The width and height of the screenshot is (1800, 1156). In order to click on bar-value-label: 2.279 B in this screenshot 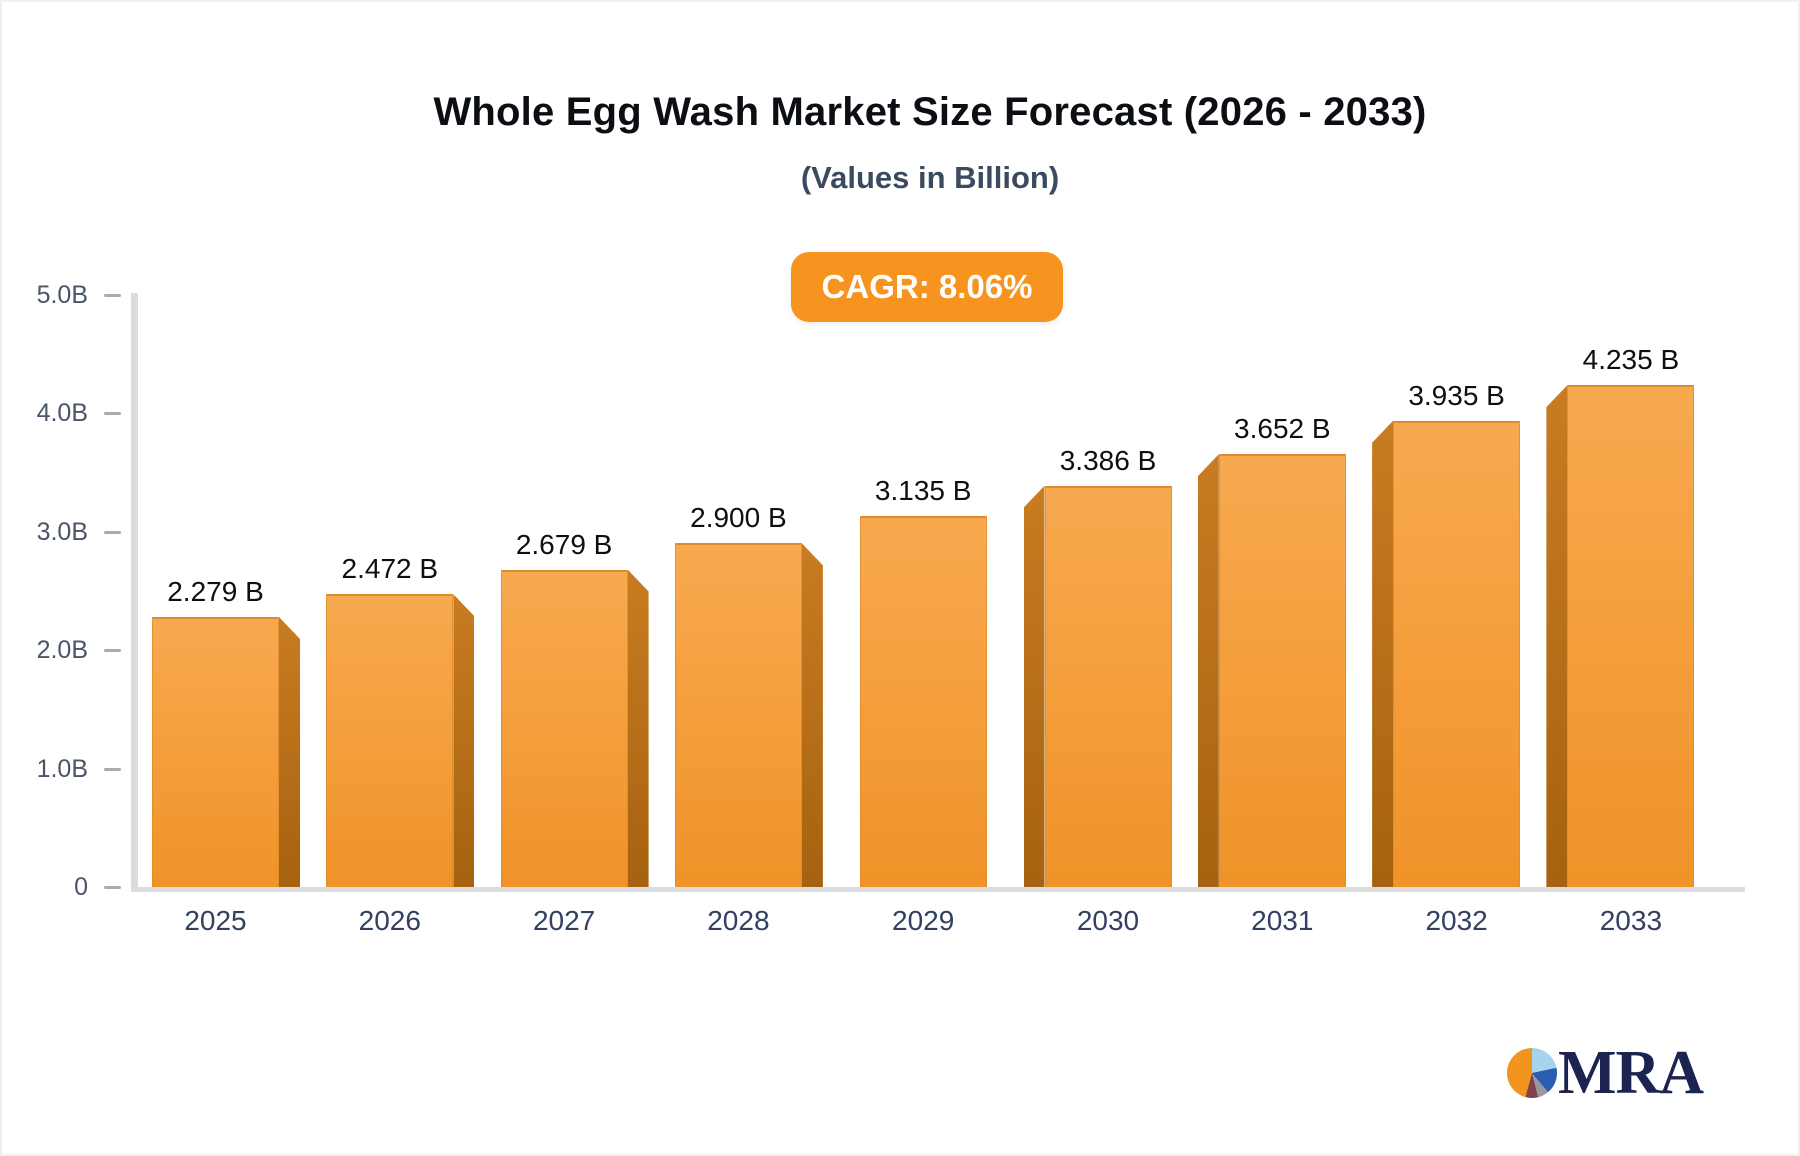, I will do `click(215, 591)`.